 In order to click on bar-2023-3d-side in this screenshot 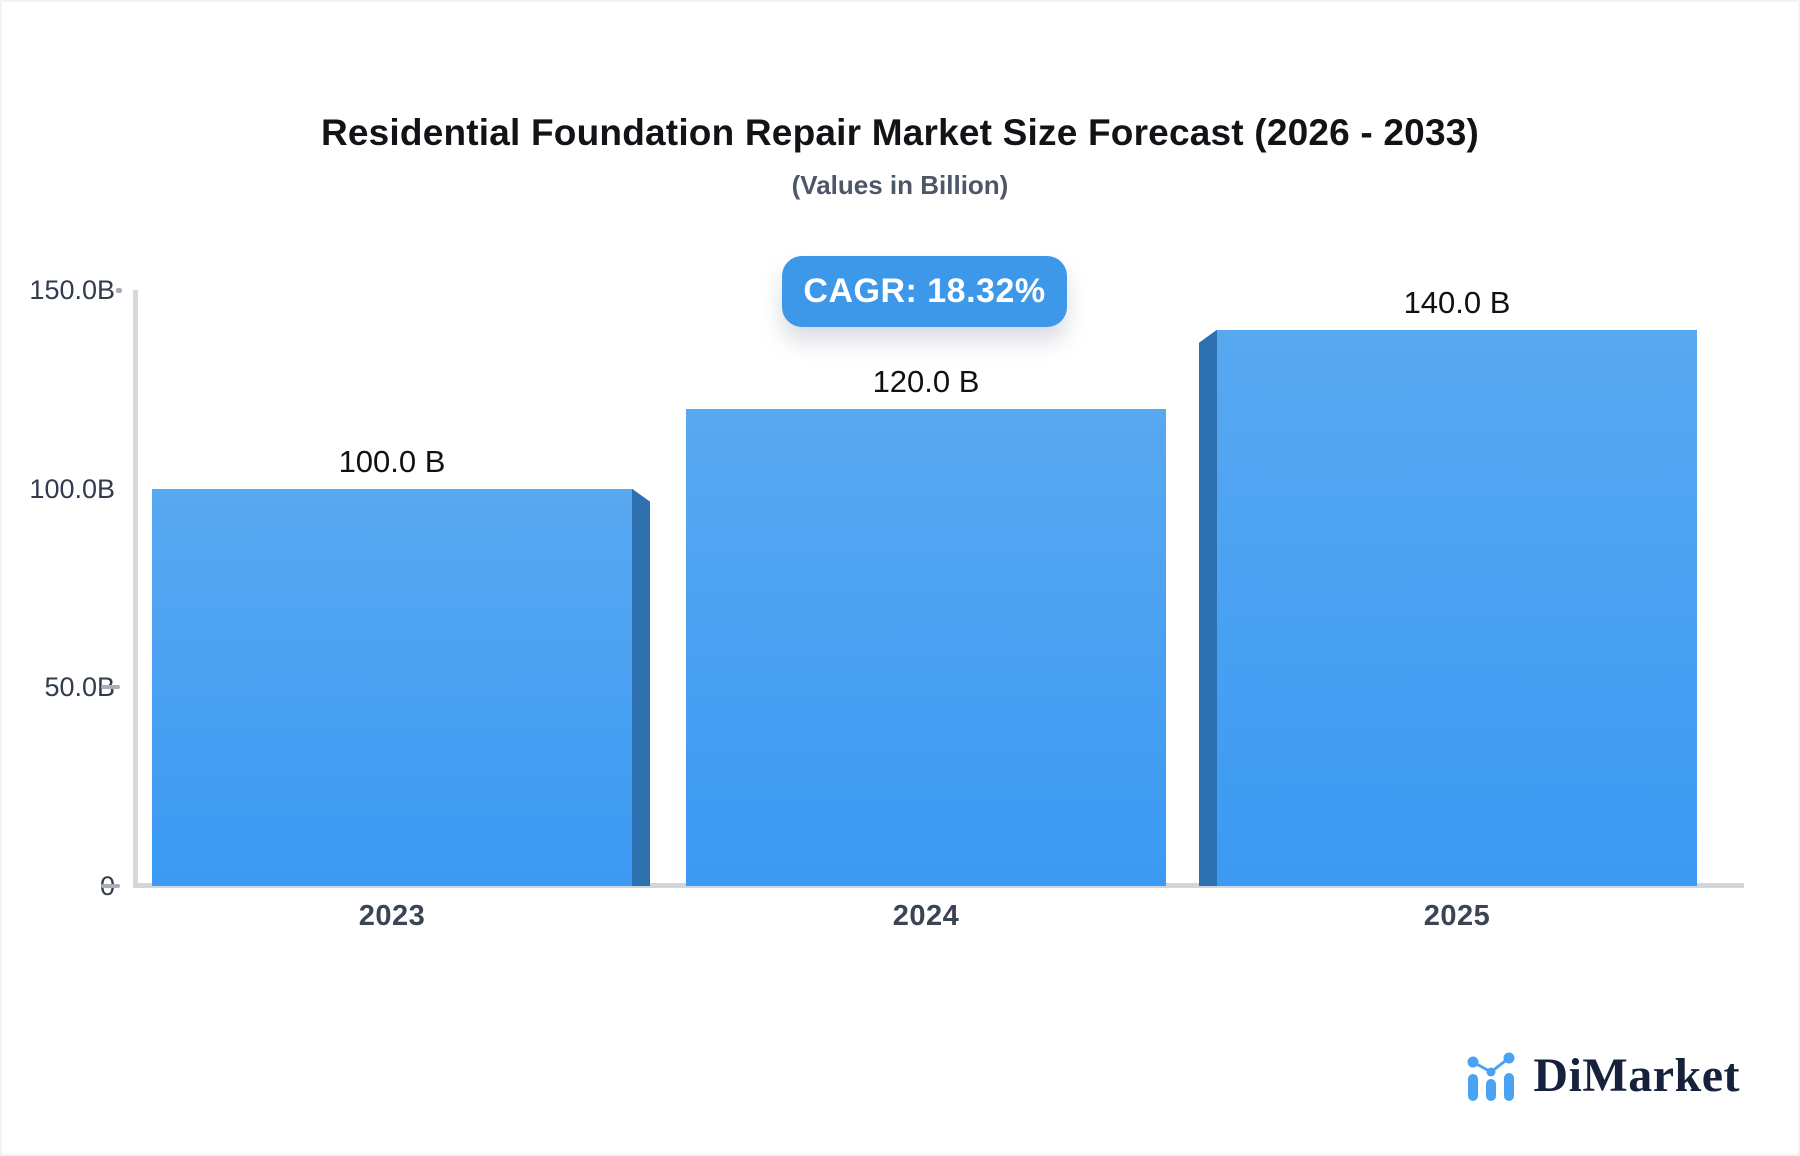, I will do `click(641, 687)`.